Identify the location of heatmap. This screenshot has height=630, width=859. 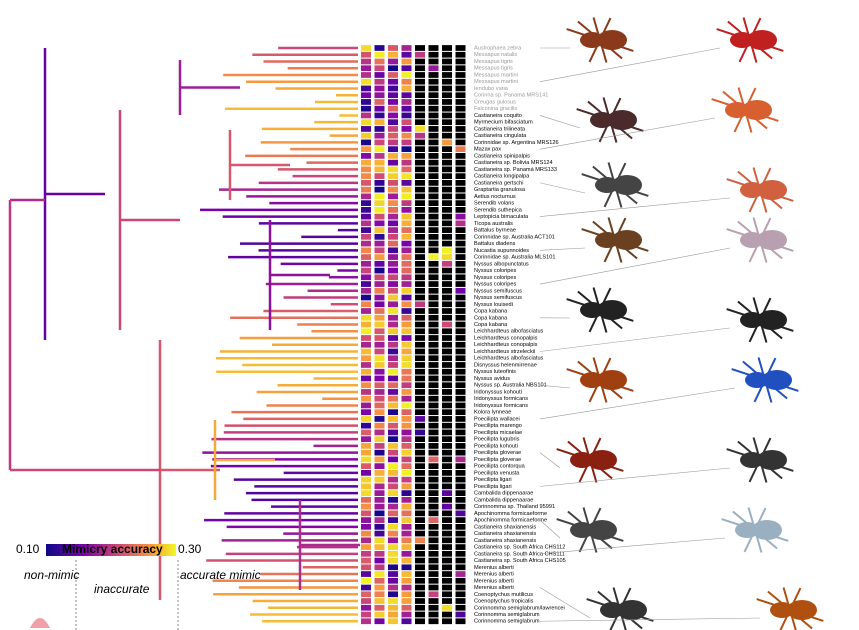
(413, 335).